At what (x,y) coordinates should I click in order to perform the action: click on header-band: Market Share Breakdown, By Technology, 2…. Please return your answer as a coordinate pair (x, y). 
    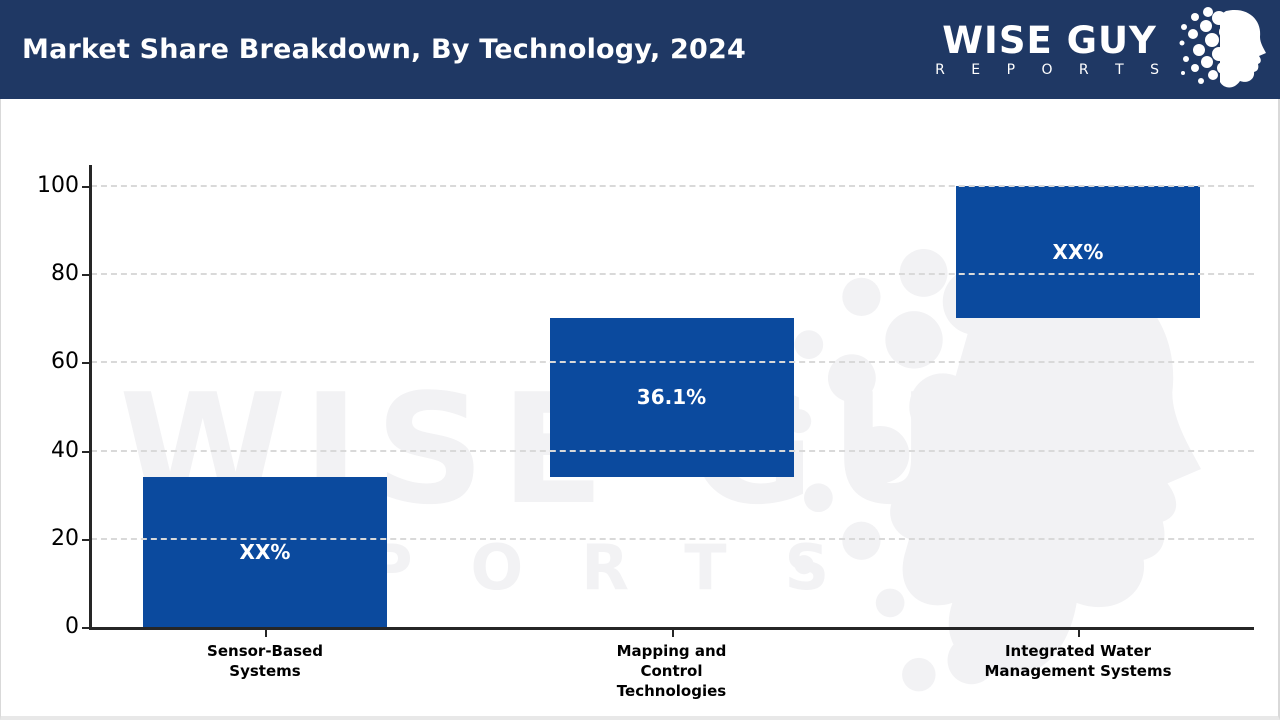
    Looking at the image, I should click on (640, 49).